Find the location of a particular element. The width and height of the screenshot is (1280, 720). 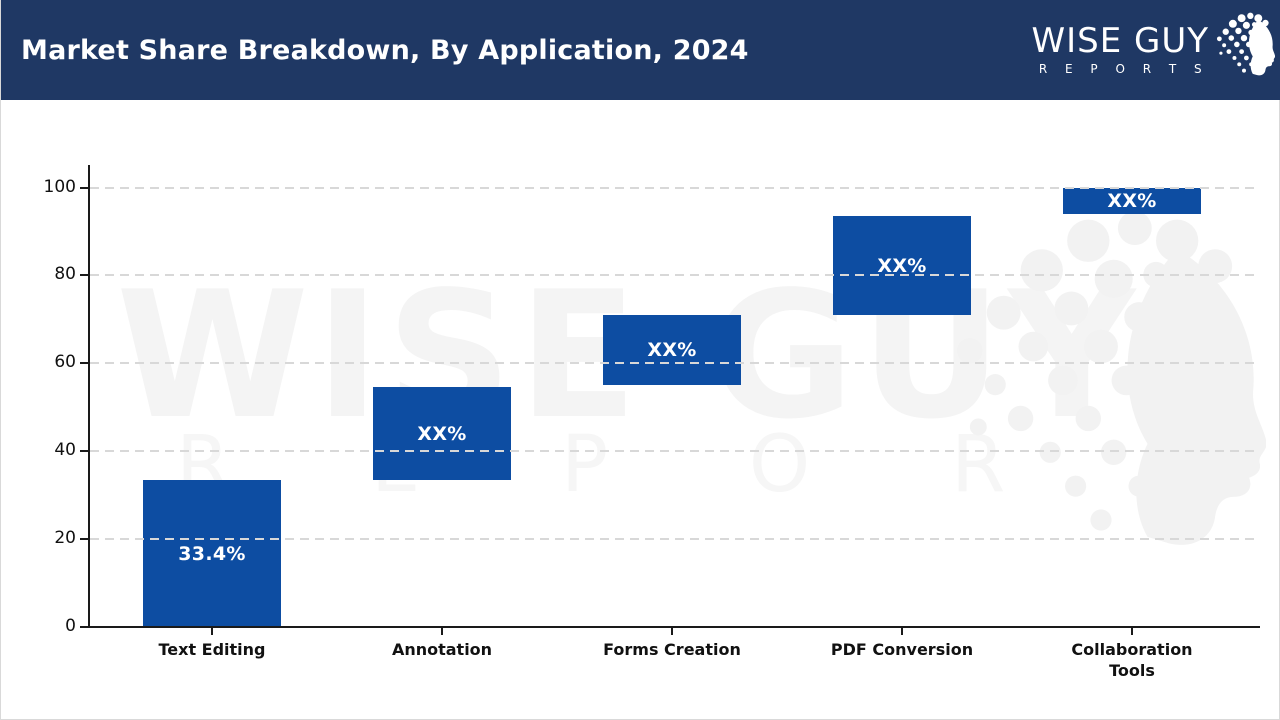

bar-collaboration-tools: XX% is located at coordinates (1132, 200).